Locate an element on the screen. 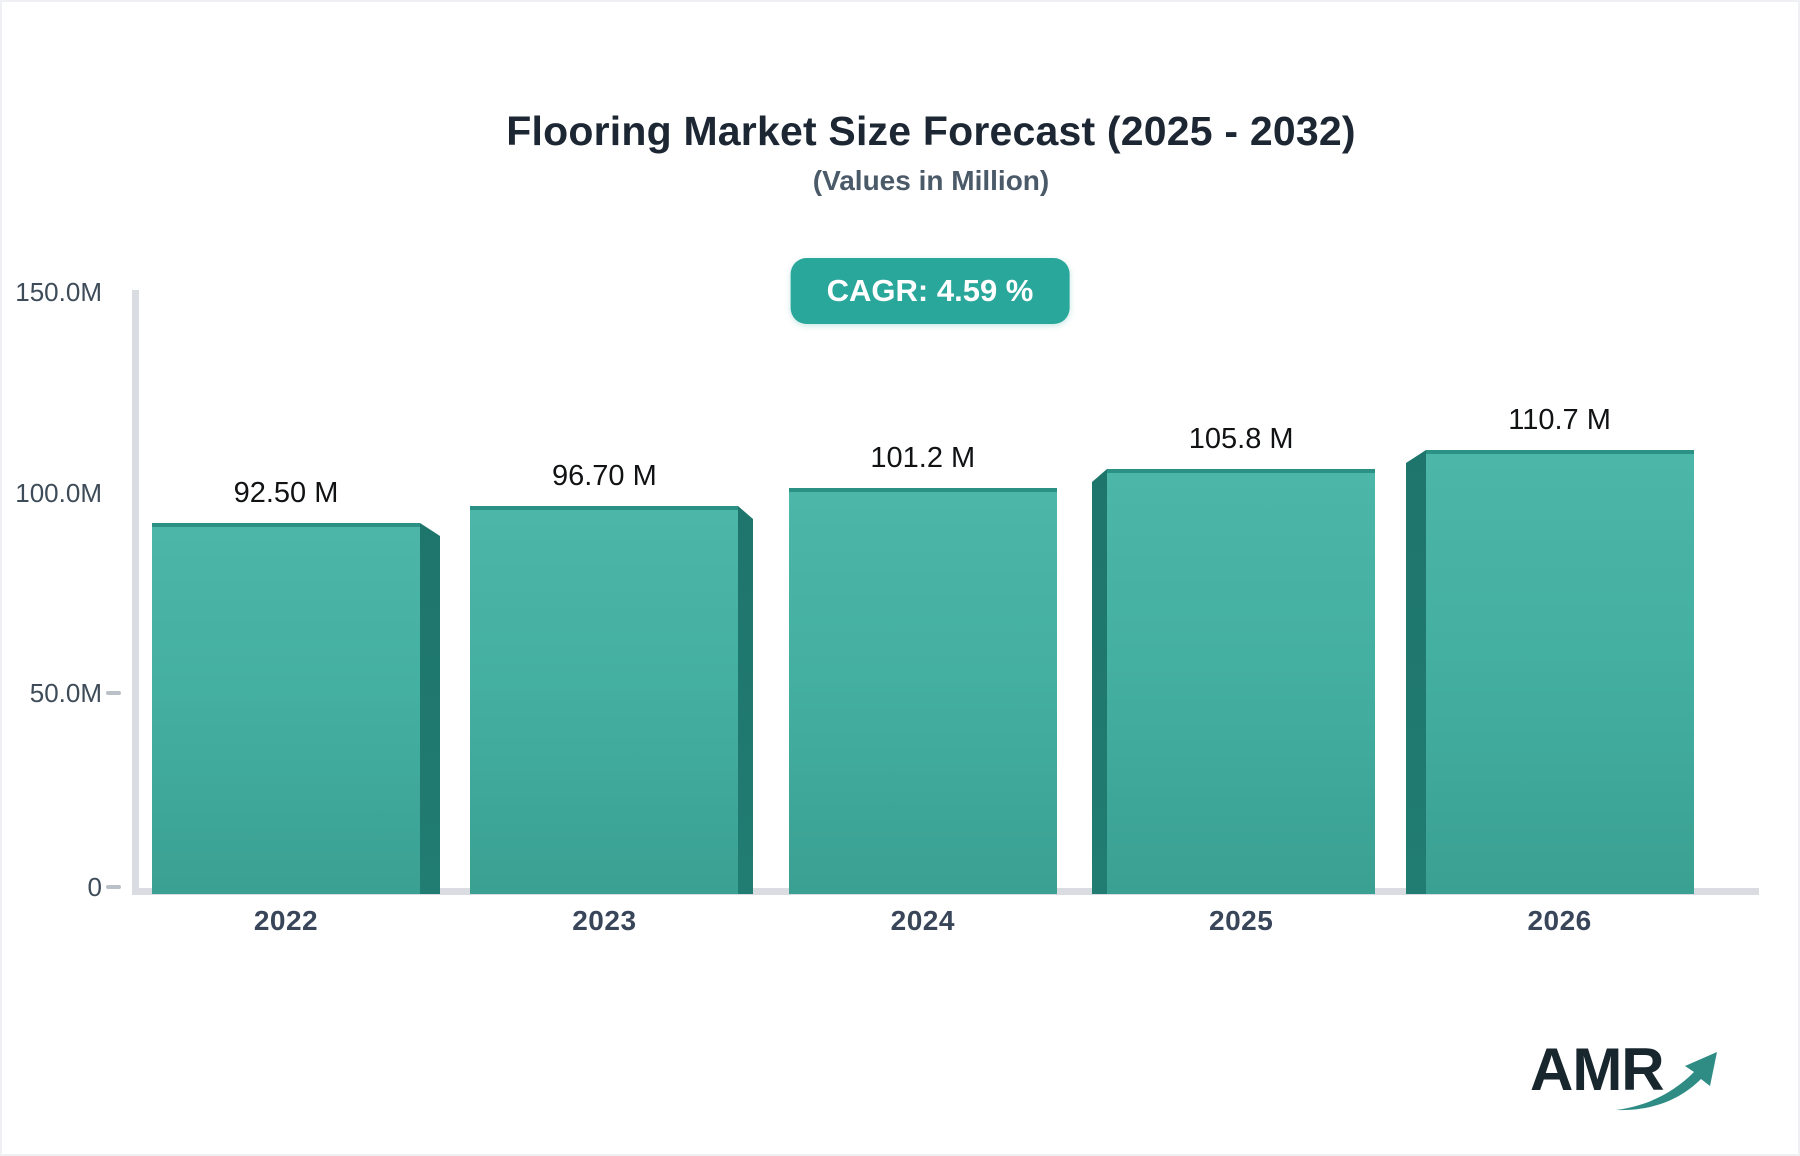  x-tick-label: 2026 is located at coordinates (1559, 920).